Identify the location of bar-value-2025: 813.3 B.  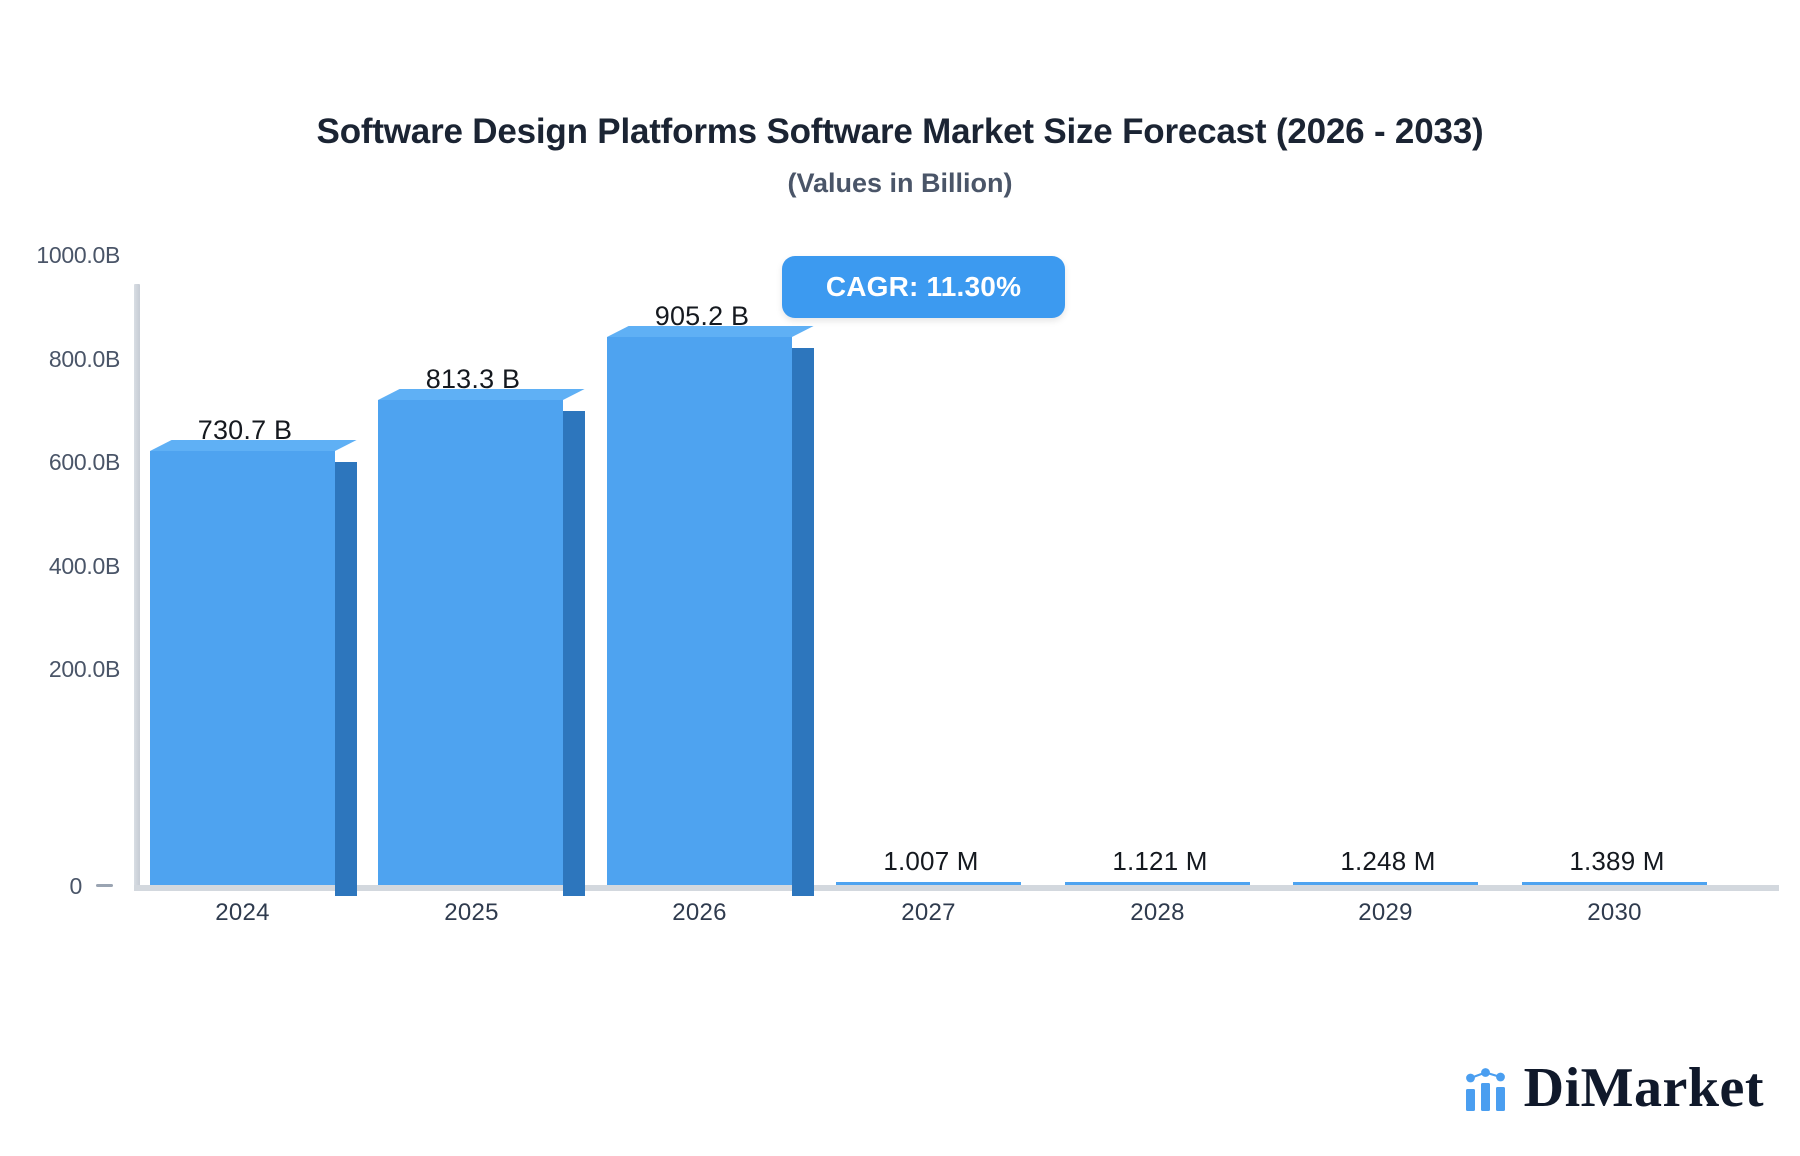
(473, 379).